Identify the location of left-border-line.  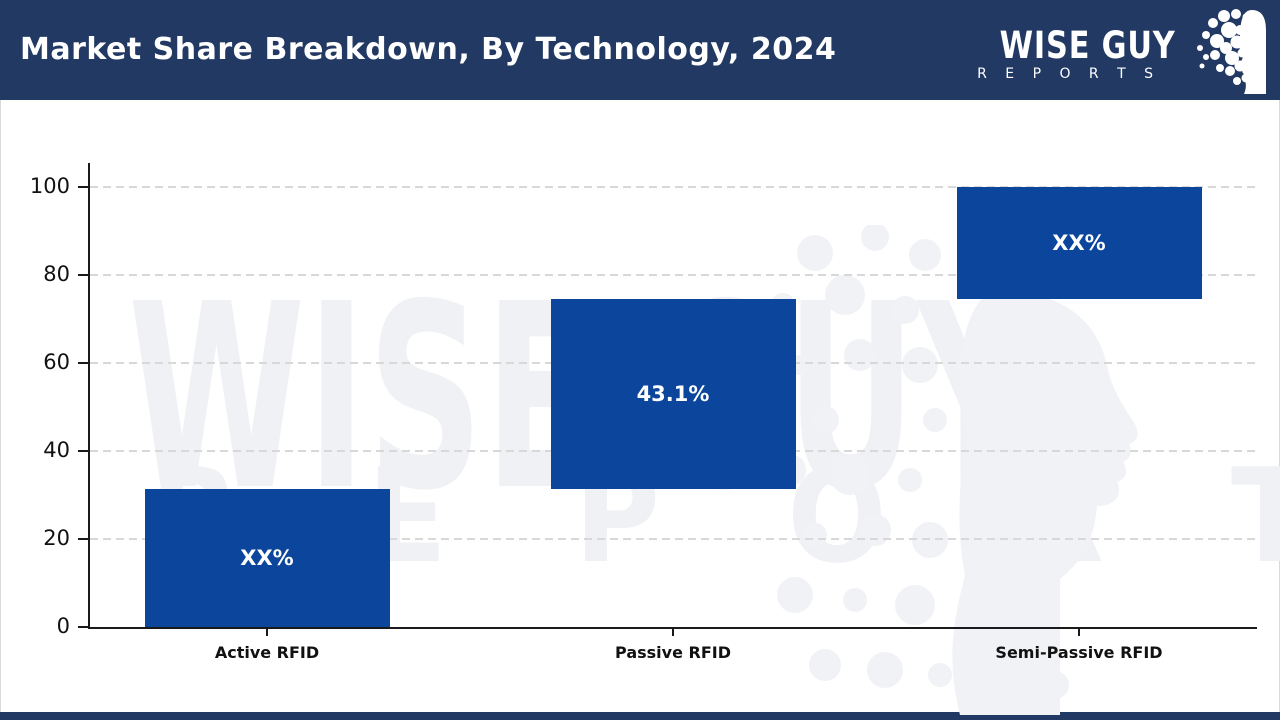
(0, 410).